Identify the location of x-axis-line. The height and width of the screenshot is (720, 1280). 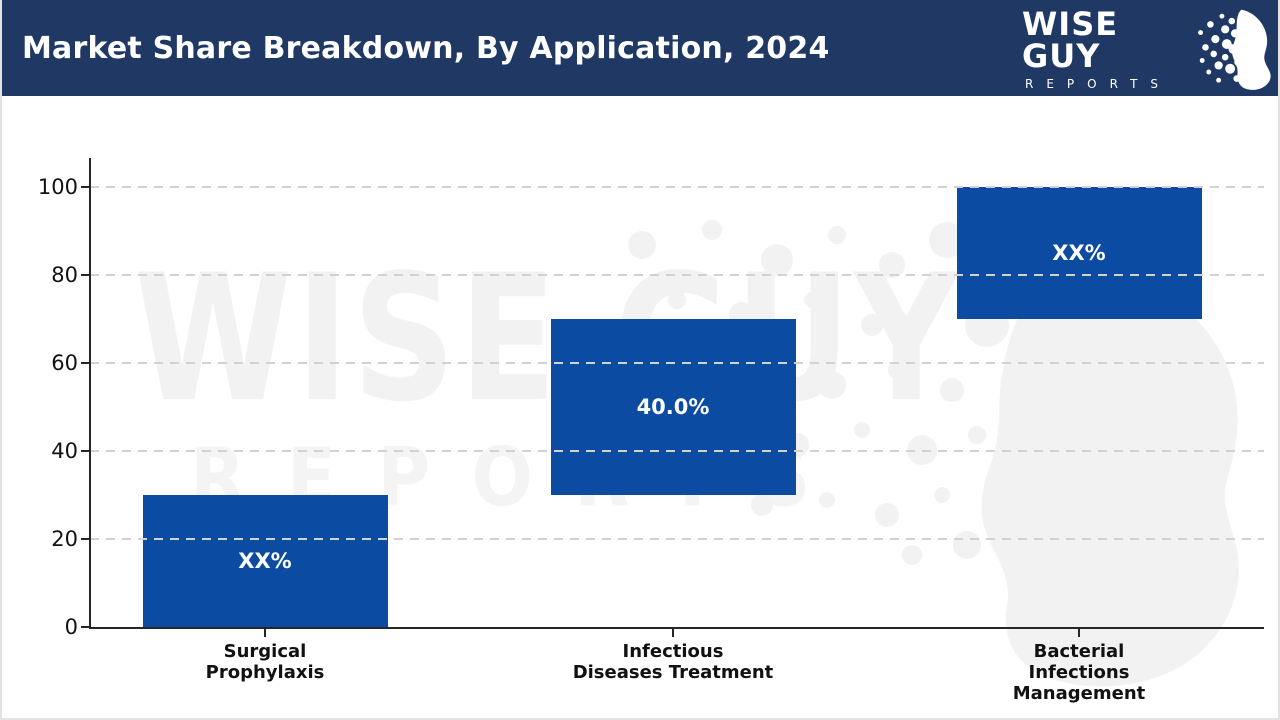
(676, 628).